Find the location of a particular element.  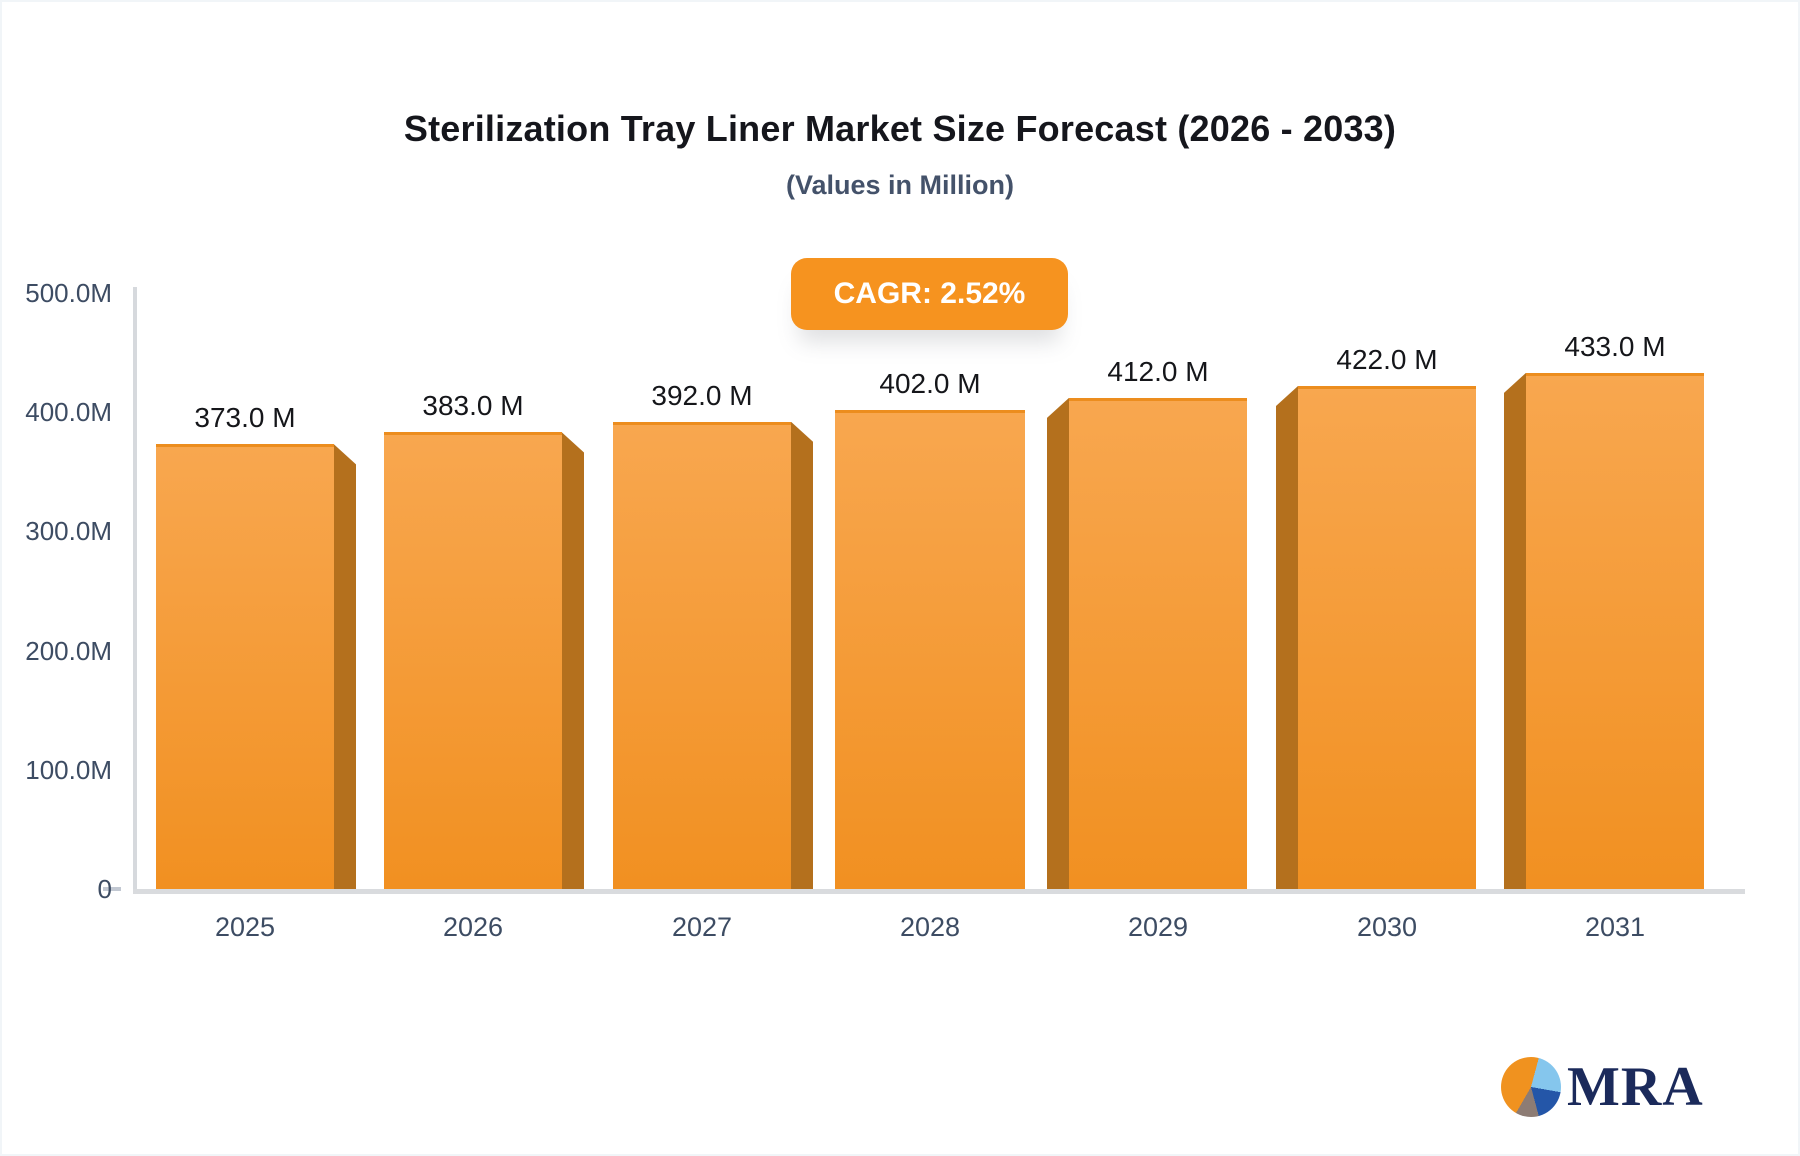

brand-logo: MRA is located at coordinates (1602, 1087).